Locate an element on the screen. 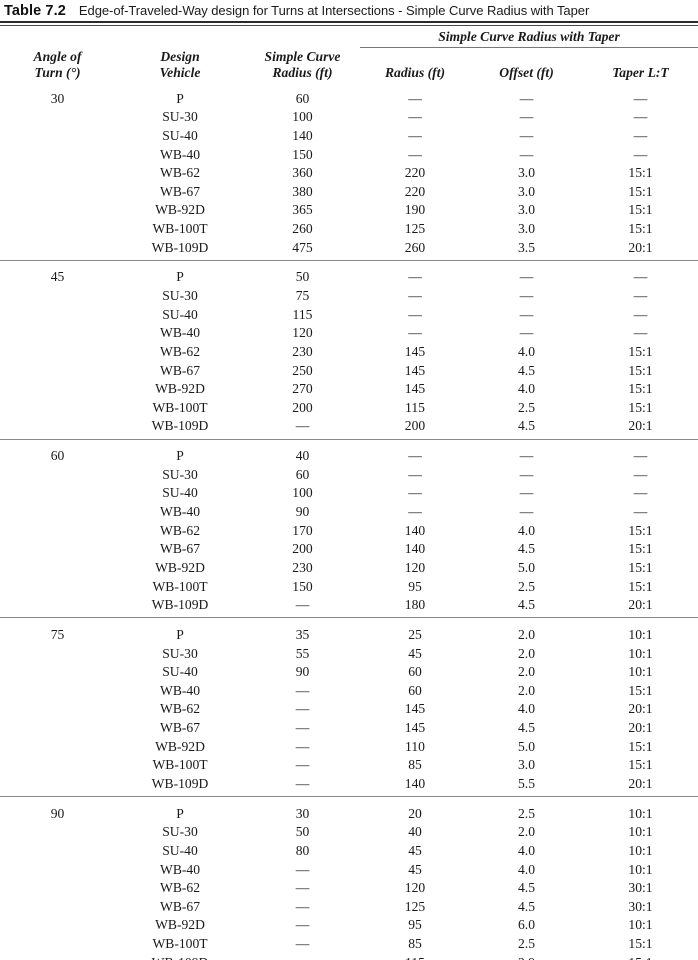  table-row: WB-67 — 125 4.5 30:1 is located at coordinates (349, 906).